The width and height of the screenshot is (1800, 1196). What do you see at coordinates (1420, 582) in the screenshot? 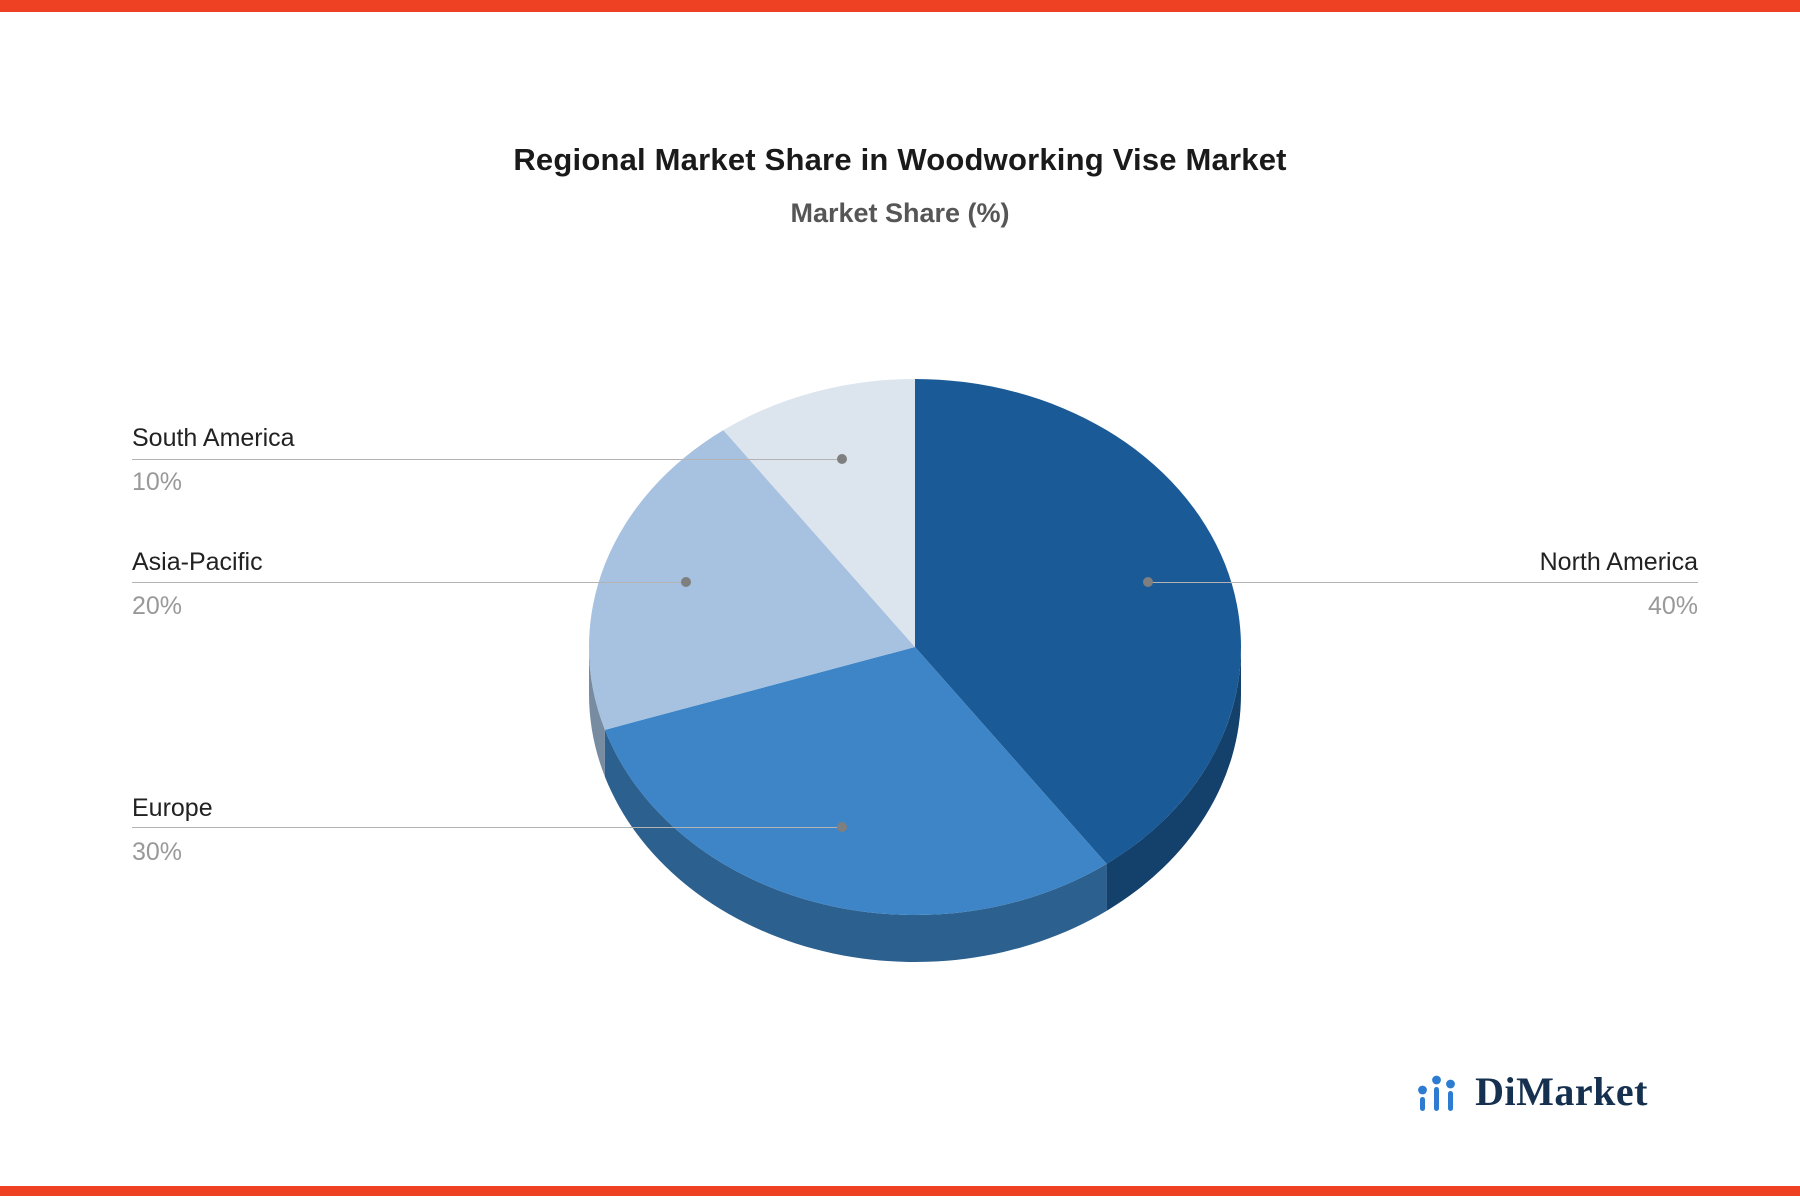
I see `leader-line-north-america` at bounding box center [1420, 582].